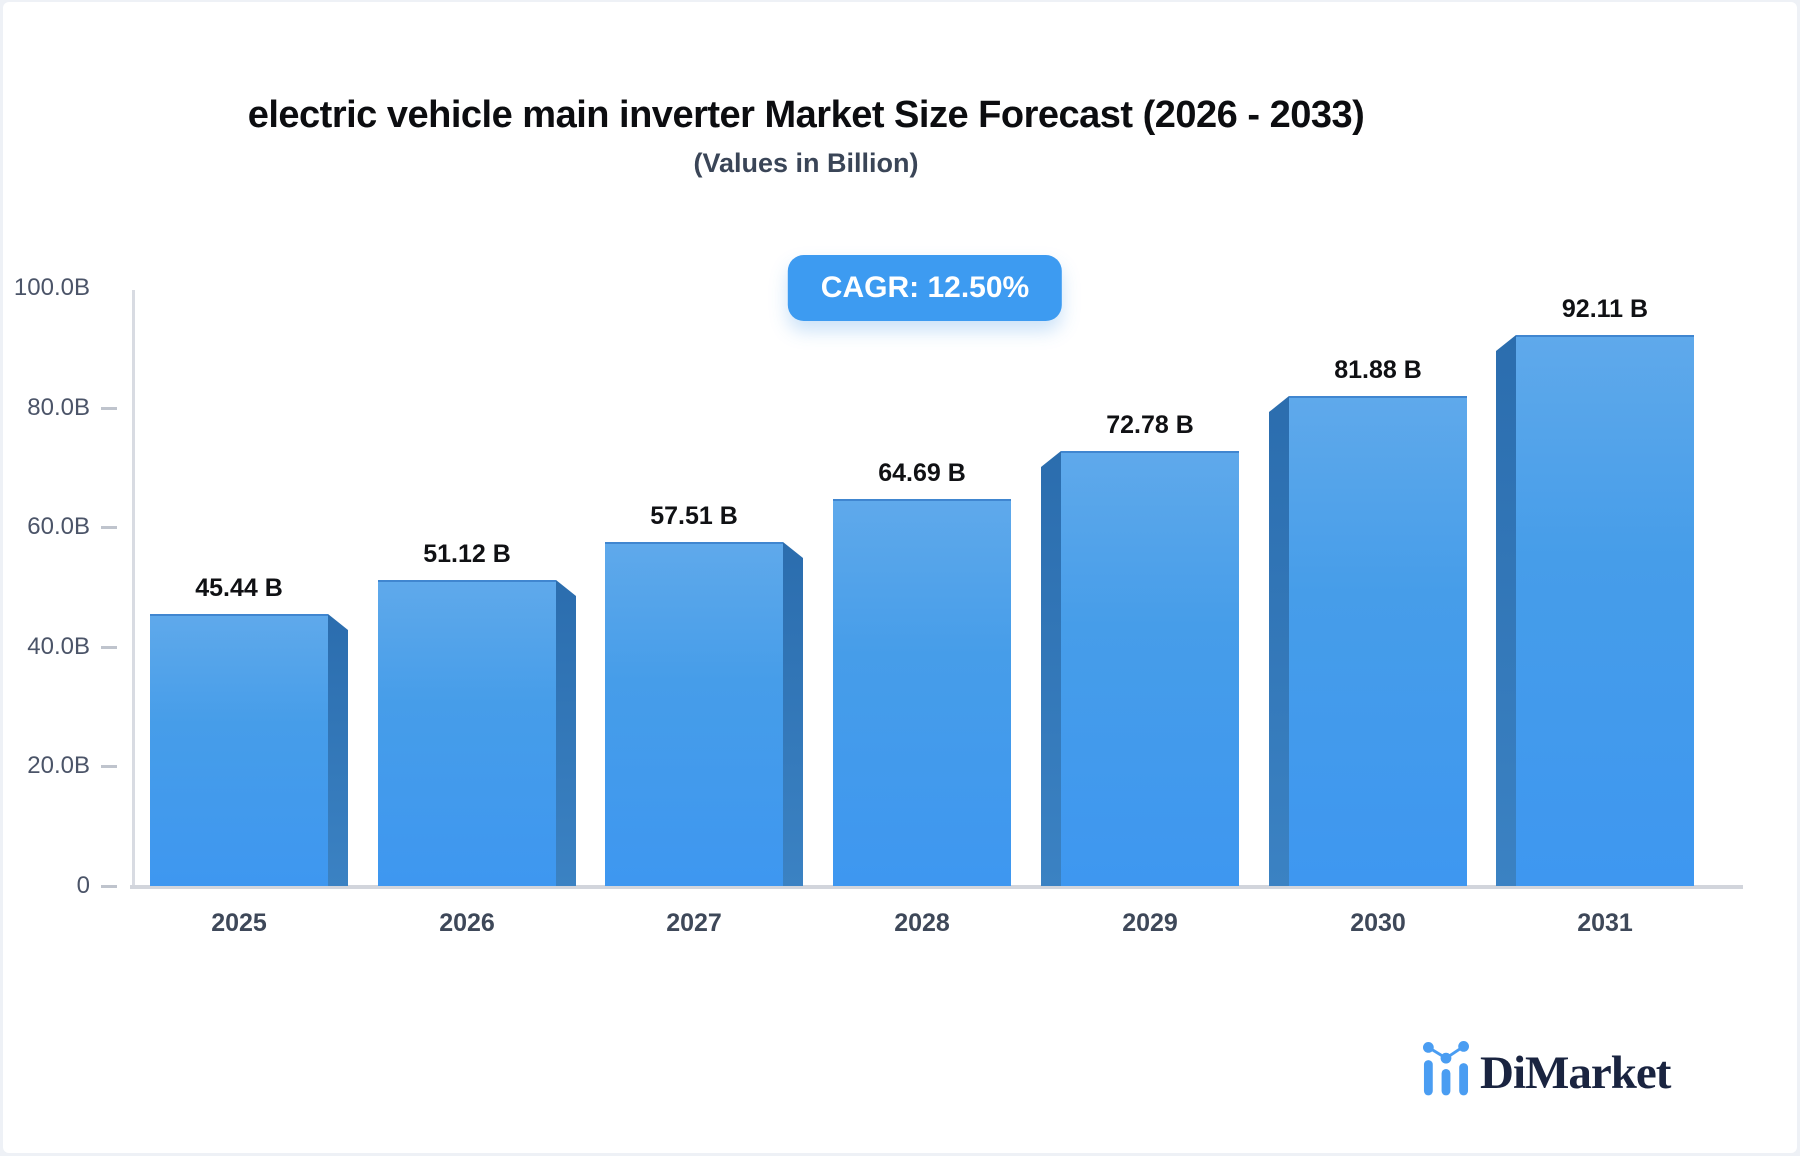 The height and width of the screenshot is (1156, 1800). I want to click on cagr-badge: CAGR: 12.50%, so click(925, 288).